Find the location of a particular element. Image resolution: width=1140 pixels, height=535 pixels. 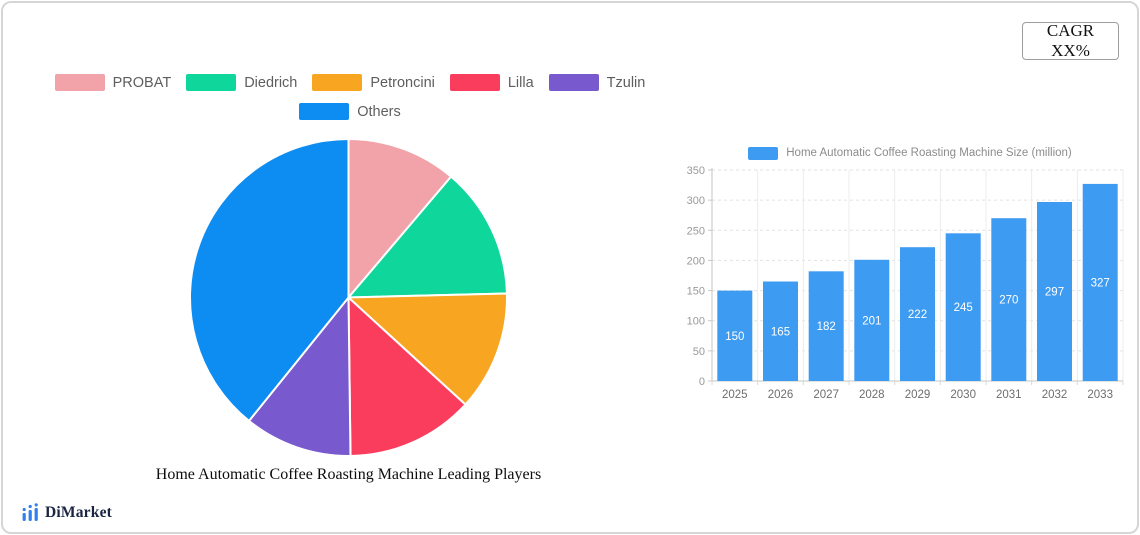

bar-value-label: 150 is located at coordinates (734, 337).